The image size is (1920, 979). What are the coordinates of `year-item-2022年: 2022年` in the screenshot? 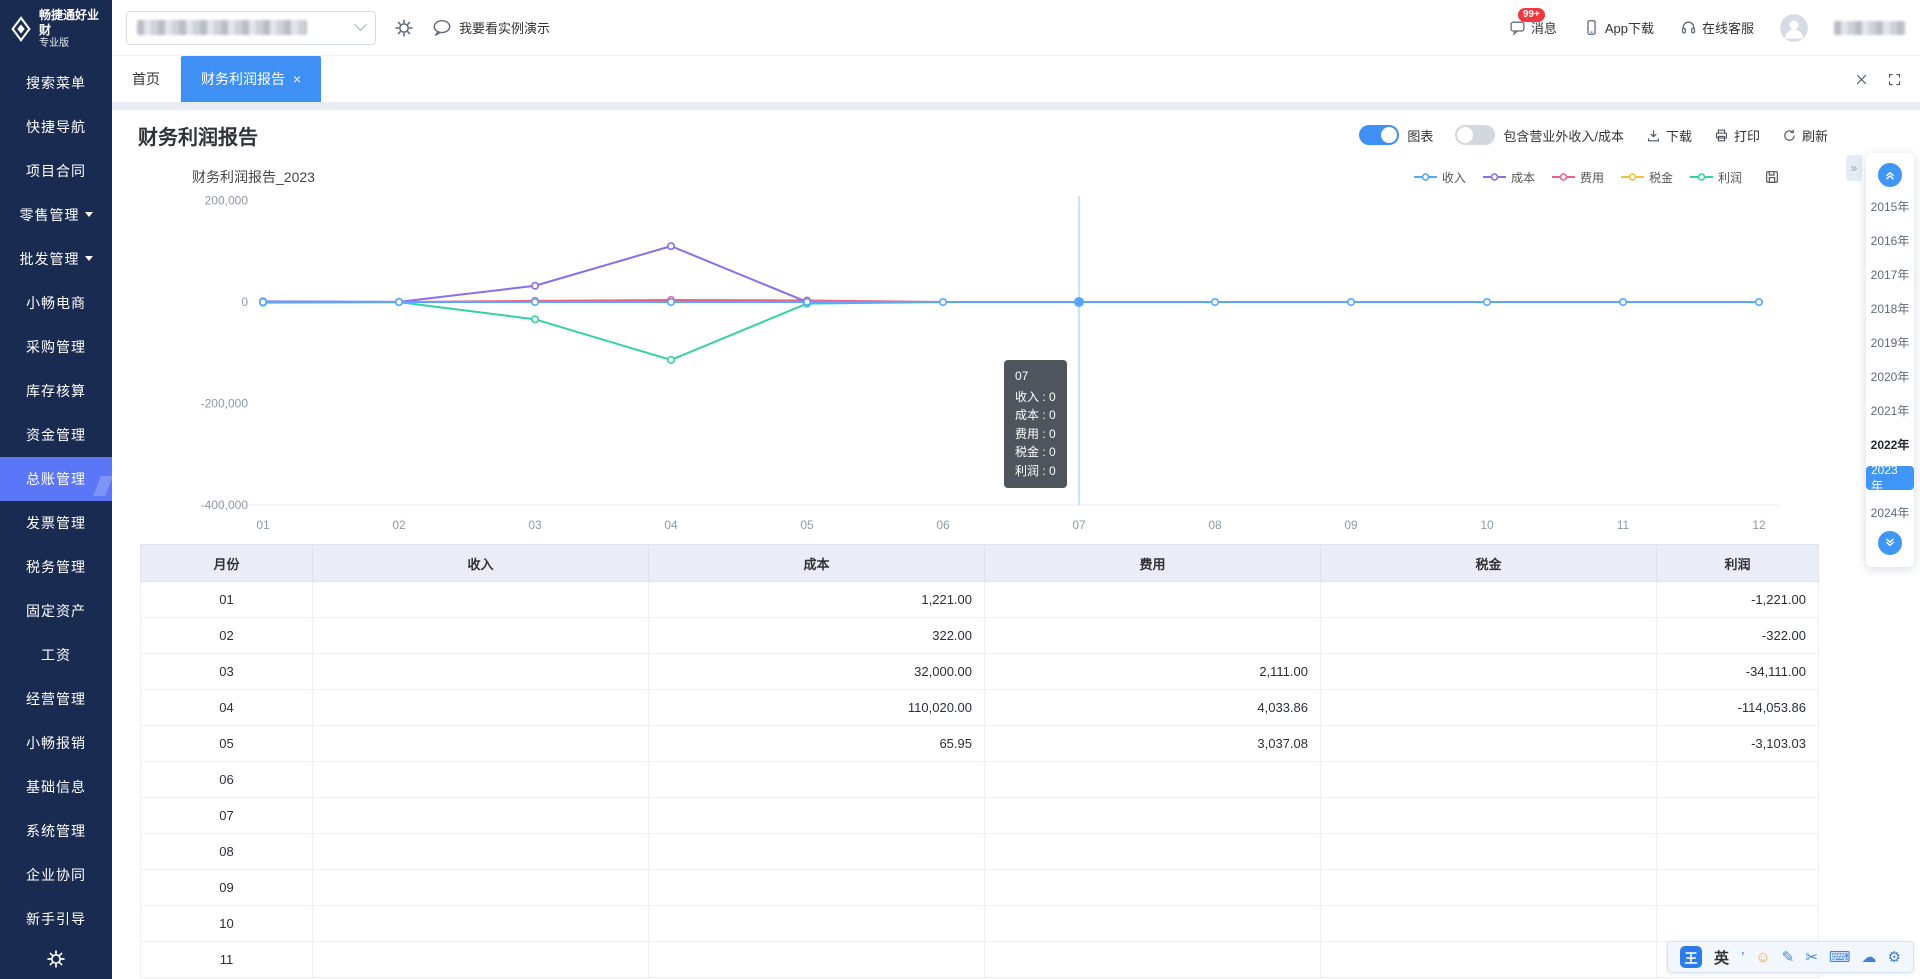 It's located at (1890, 444).